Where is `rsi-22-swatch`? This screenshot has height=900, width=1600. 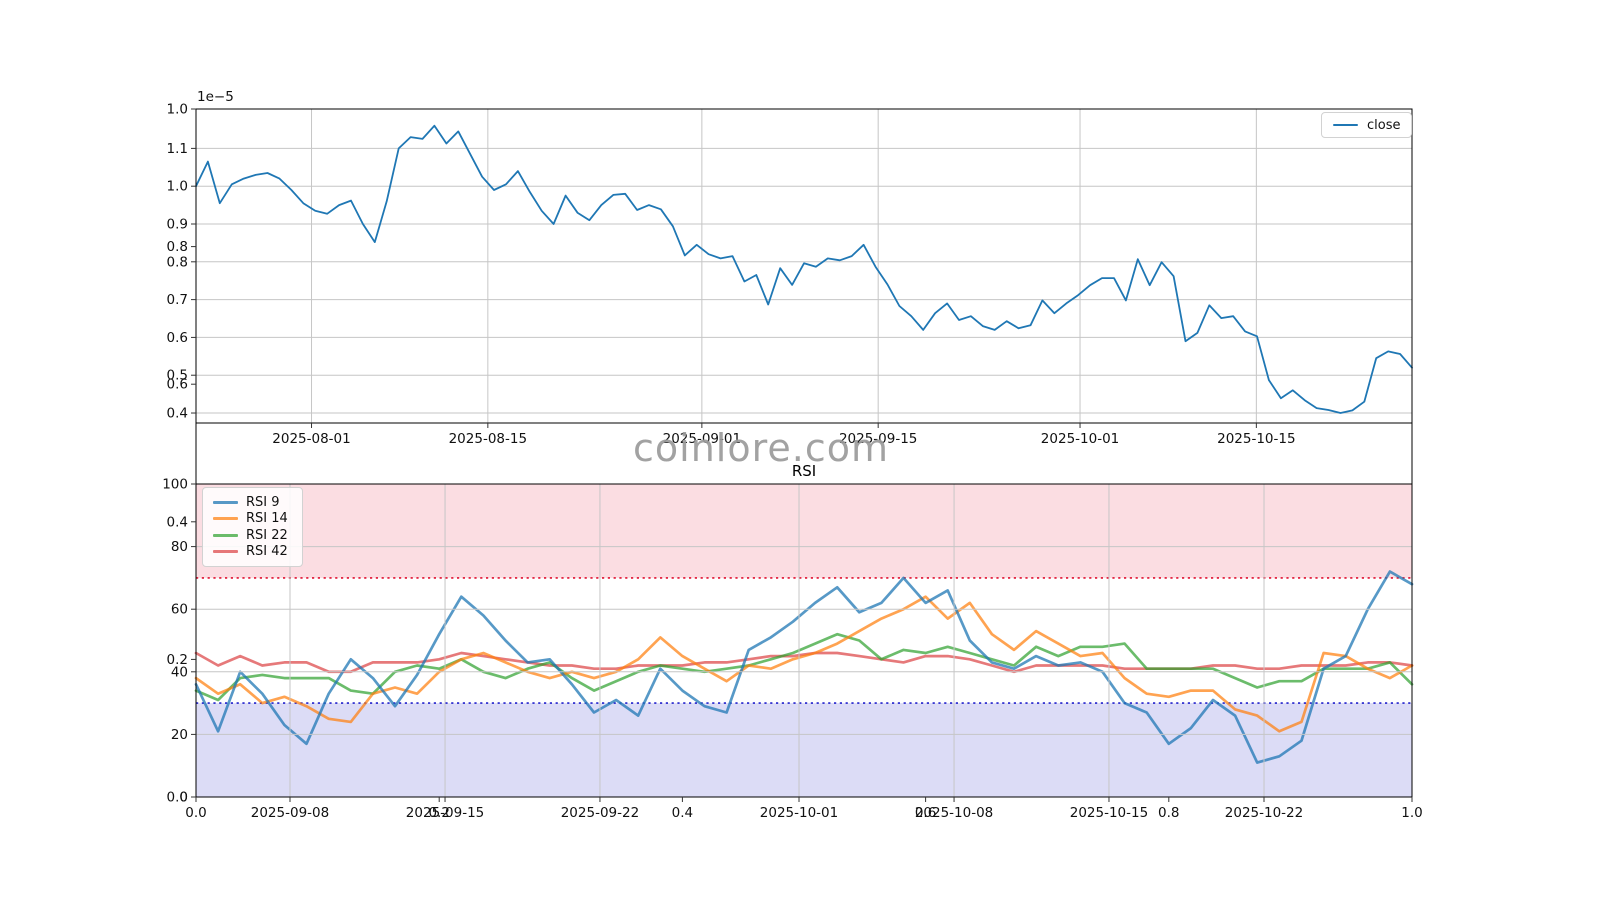 rsi-22-swatch is located at coordinates (225, 535).